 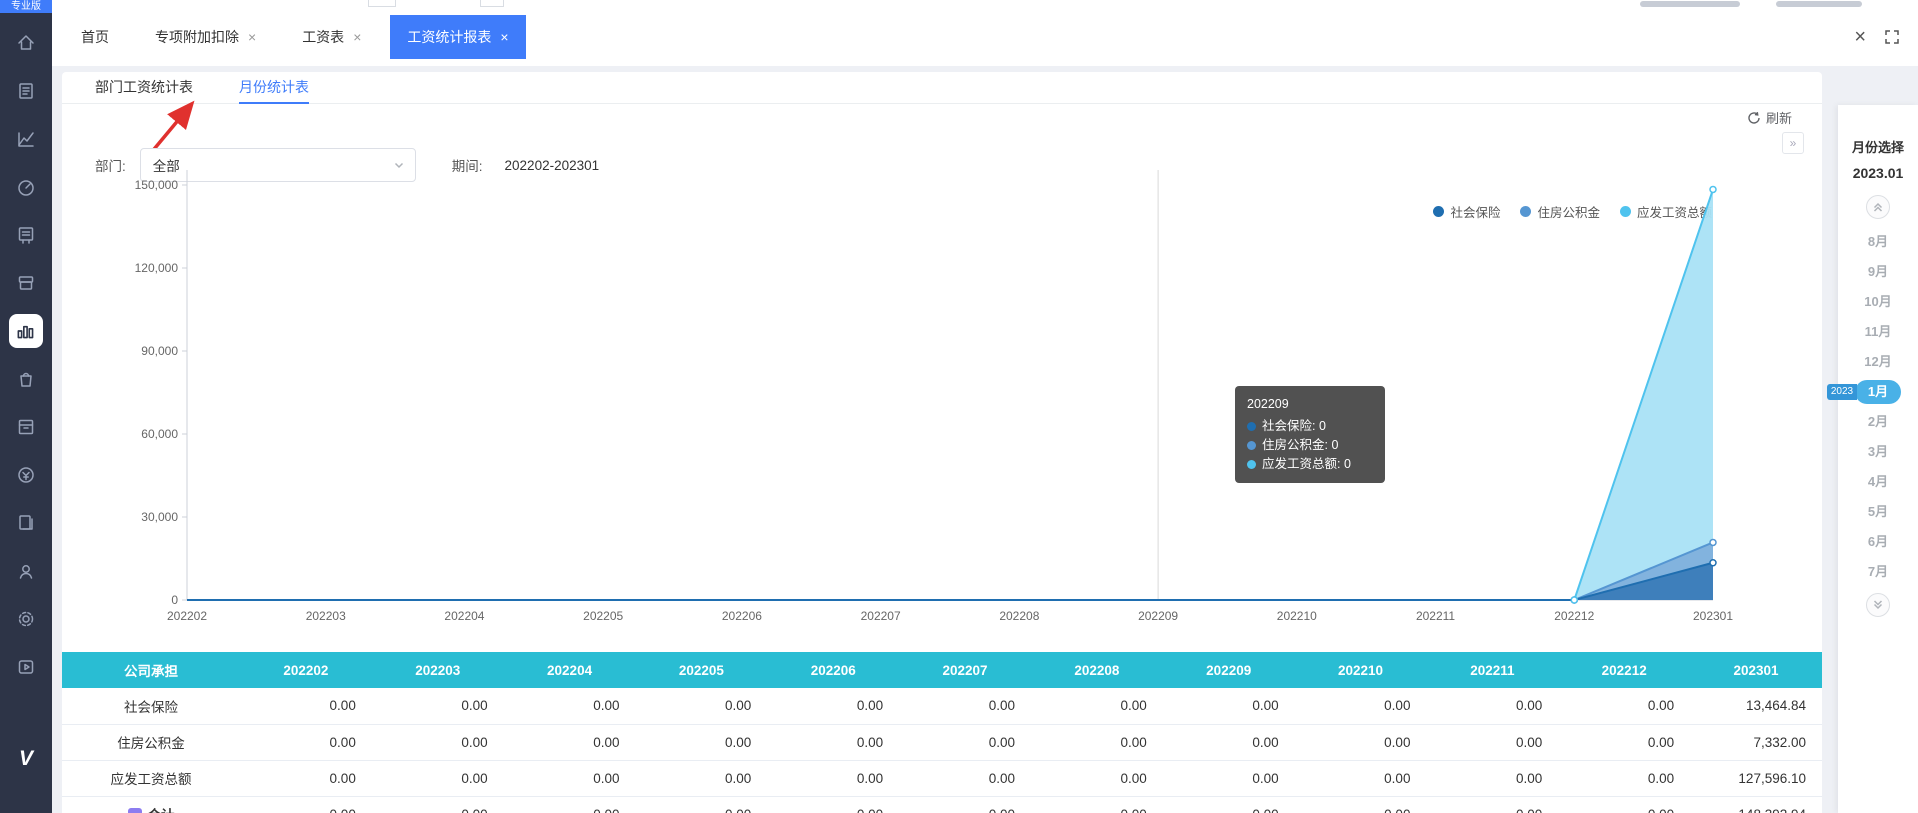 What do you see at coordinates (95, 37) in the screenshot?
I see `tab-0: 首页` at bounding box center [95, 37].